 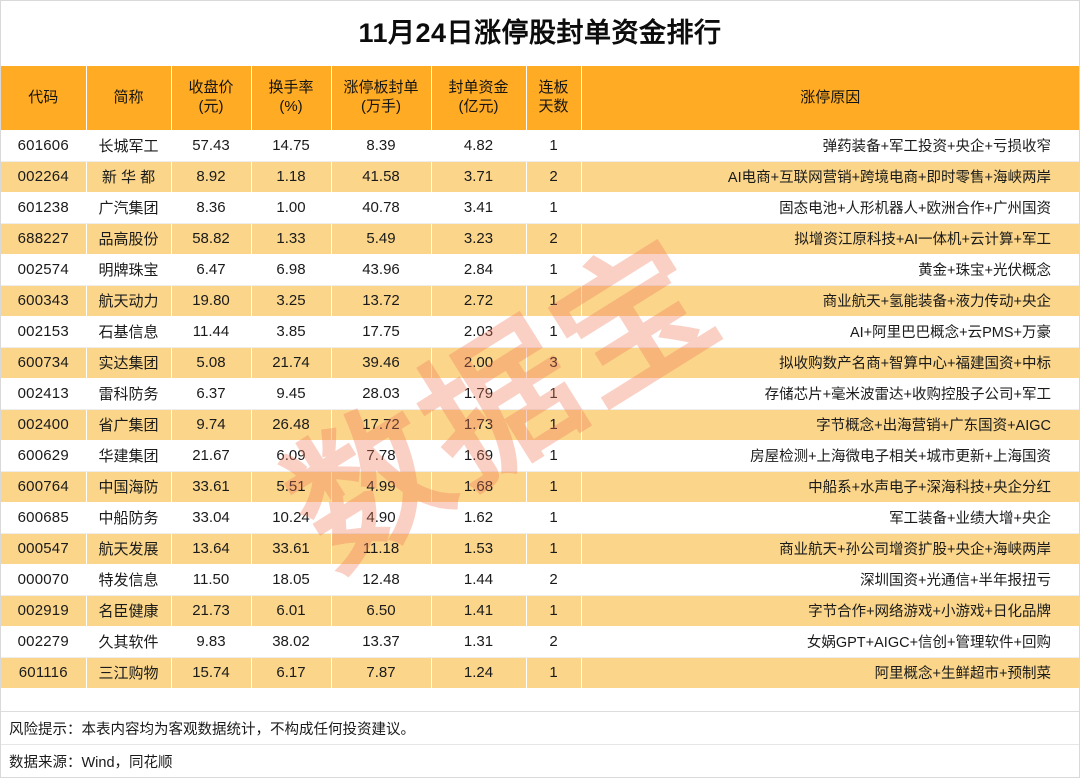 I want to click on cell-name: 石基信息, so click(x=129, y=332).